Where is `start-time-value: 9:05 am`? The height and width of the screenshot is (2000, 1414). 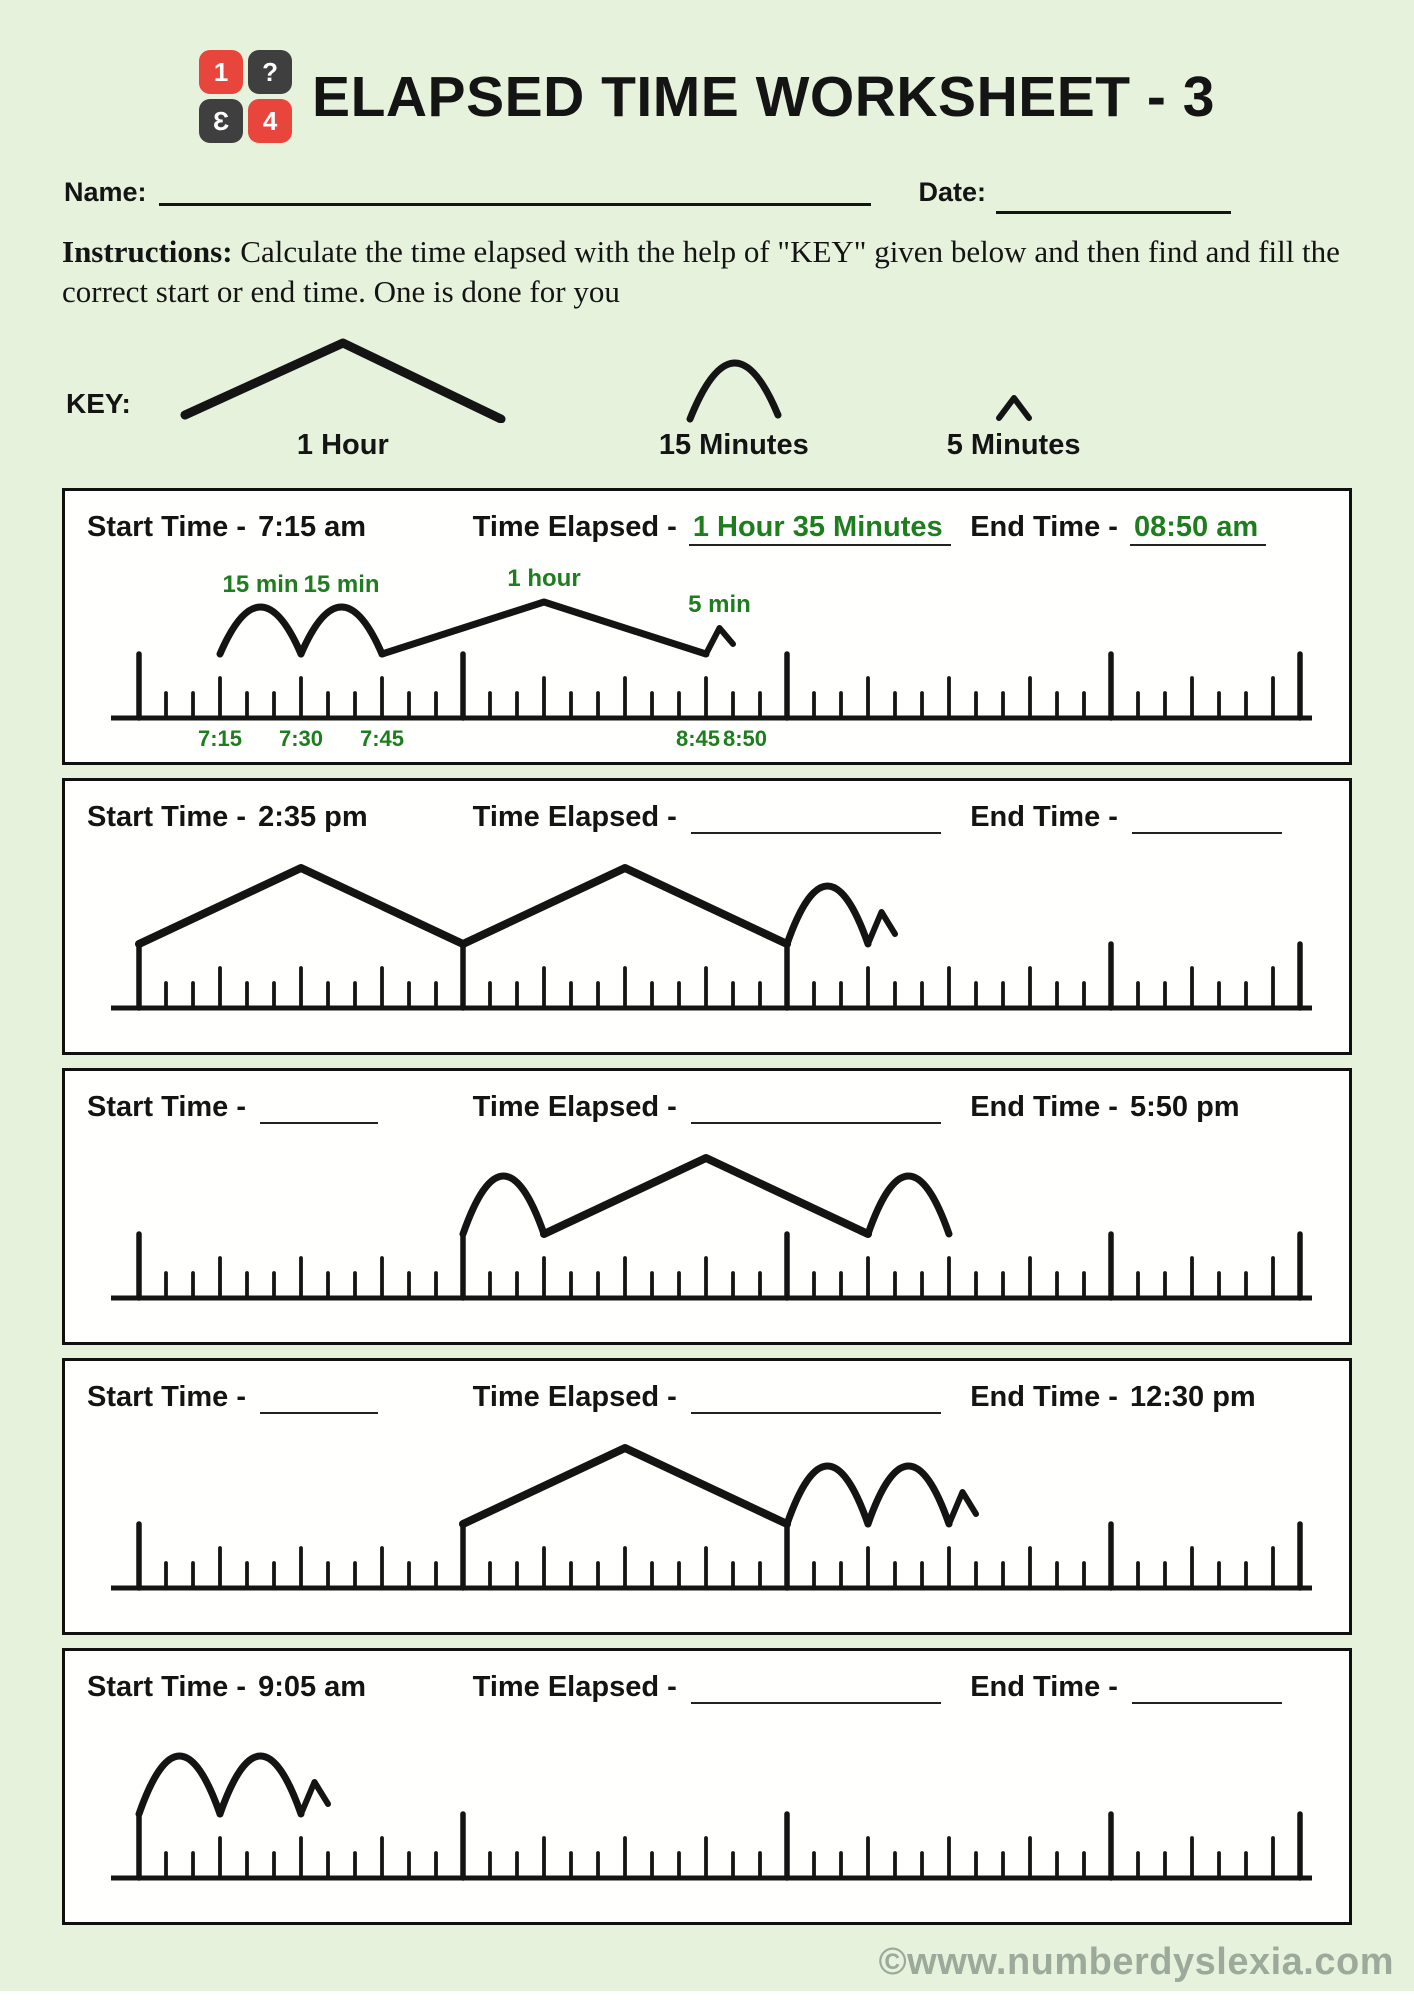
start-time-value: 9:05 am is located at coordinates (312, 1687).